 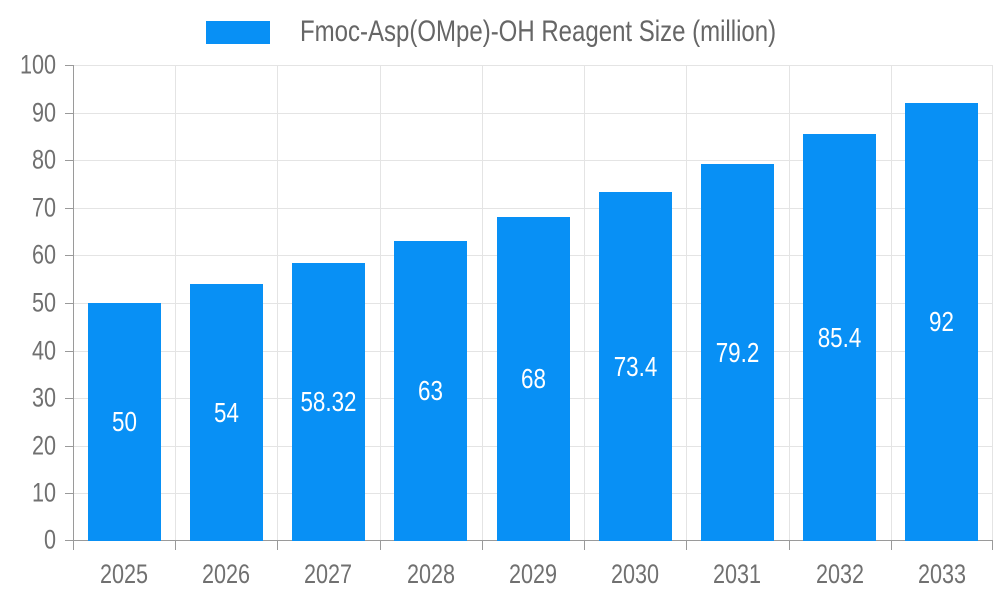 I want to click on bar-value-label: 68, so click(x=533, y=378).